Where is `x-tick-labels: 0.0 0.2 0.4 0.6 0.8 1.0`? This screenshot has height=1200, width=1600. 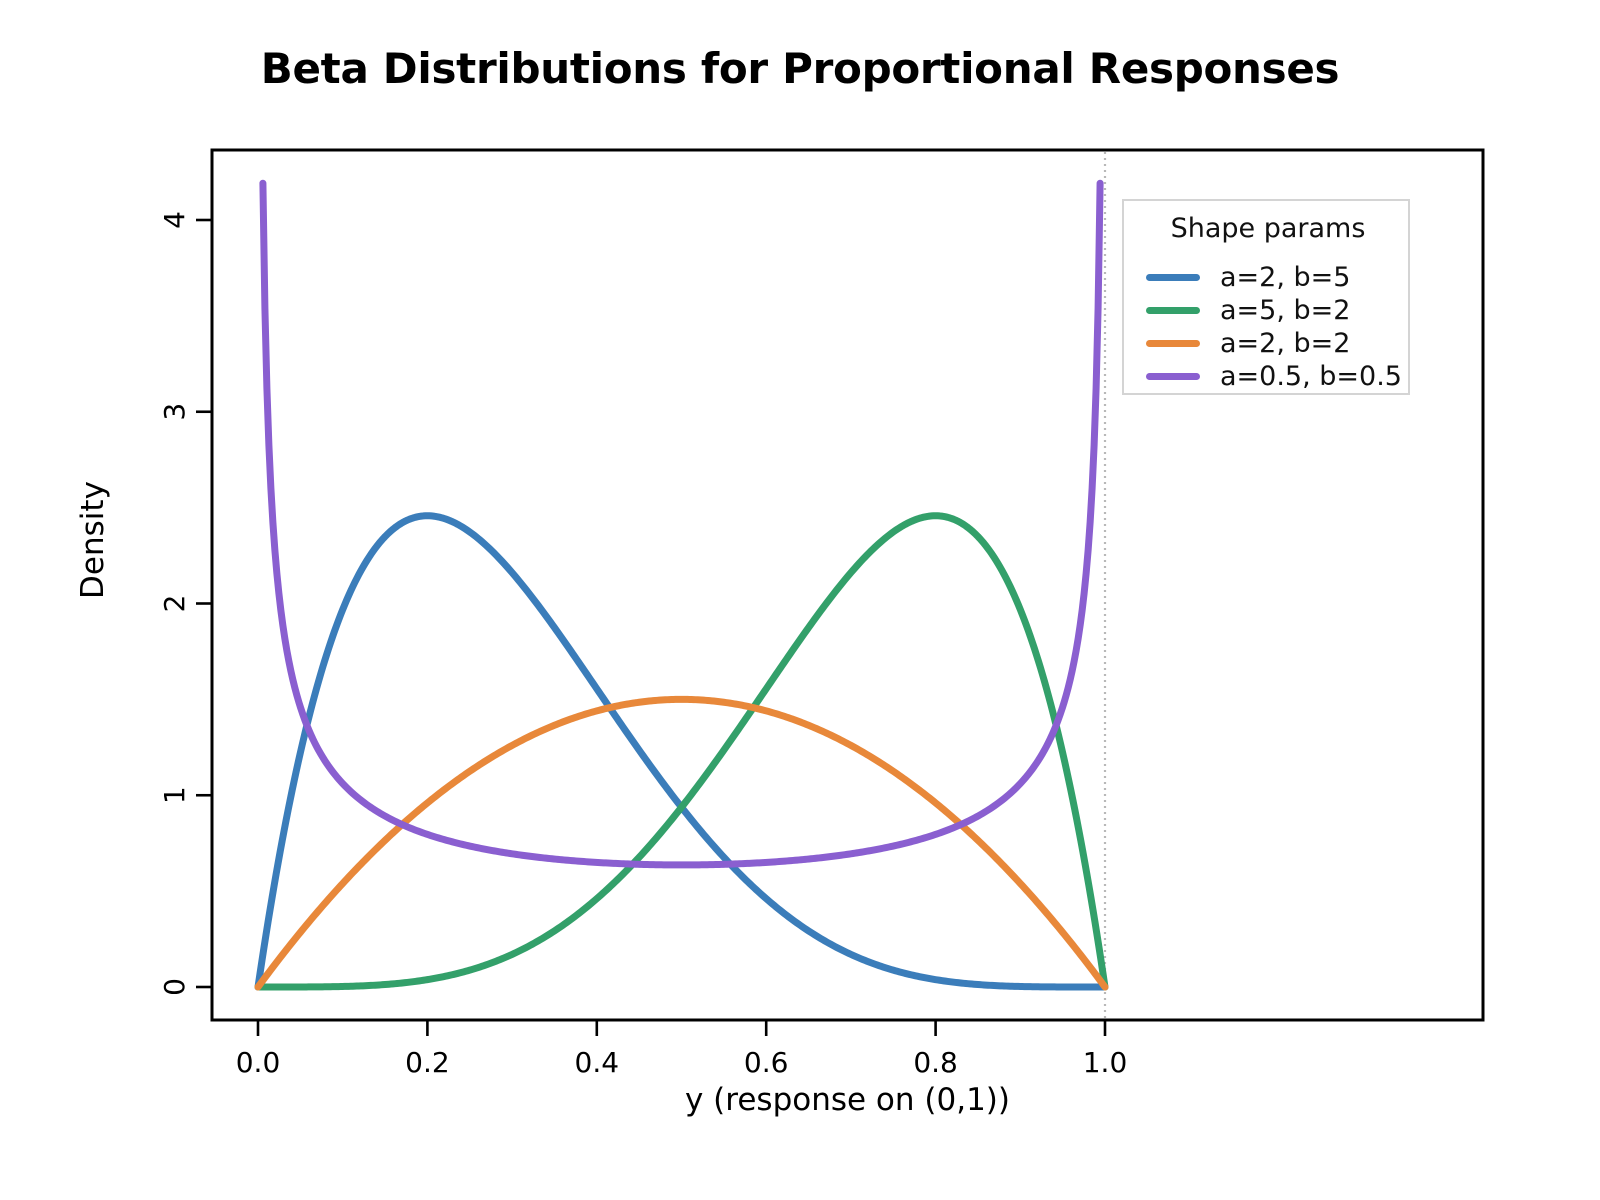 x-tick-labels: 0.0 0.2 0.4 0.6 0.8 1.0 is located at coordinates (682, 1062).